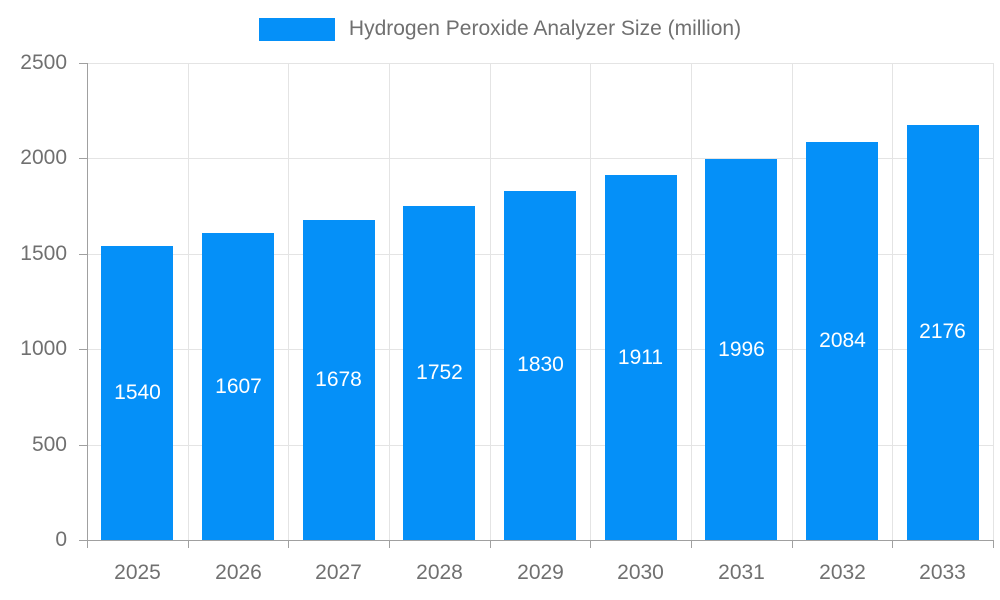 This screenshot has height=600, width=1000. I want to click on x-axis-line, so click(540, 540).